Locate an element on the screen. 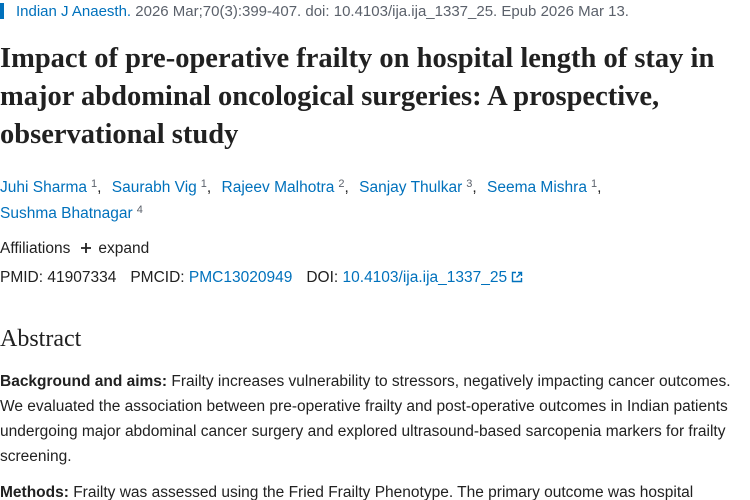 This screenshot has height=500, width=750. expand-label: expand is located at coordinates (124, 248).